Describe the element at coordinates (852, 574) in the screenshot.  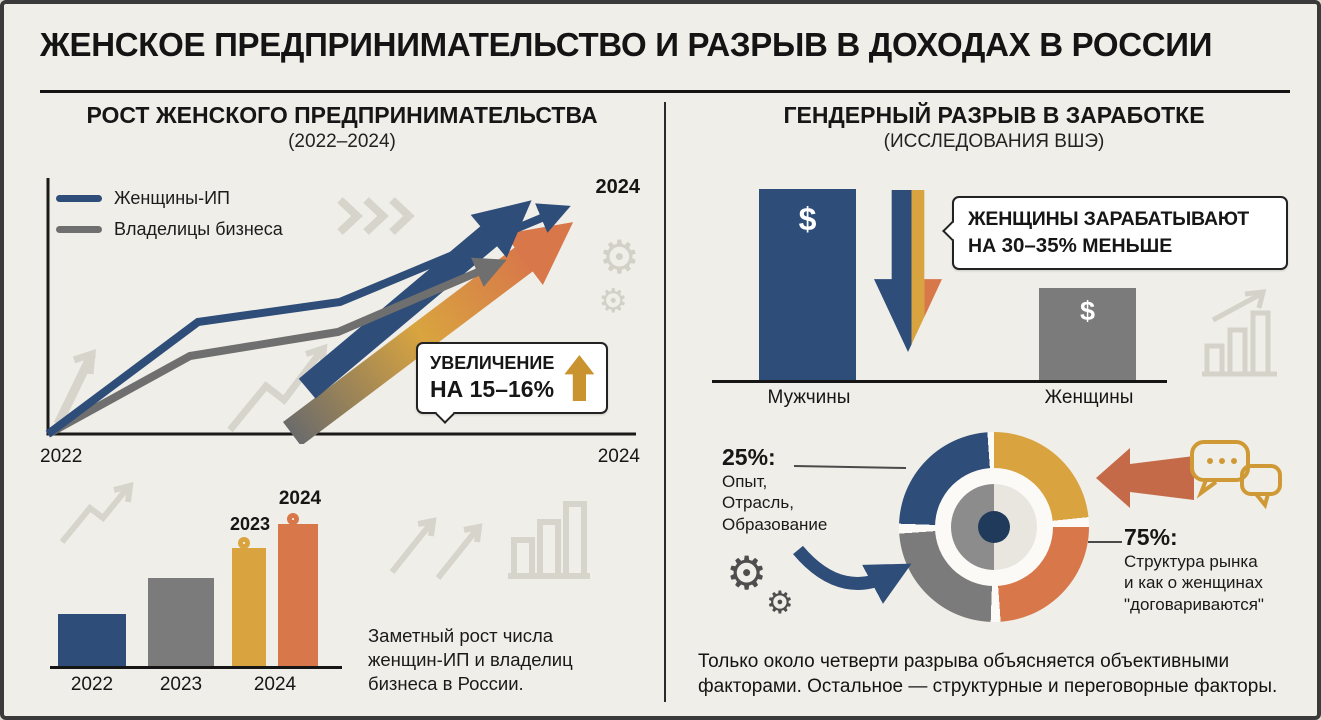
I see `blue-curved-arrow-icon` at that location.